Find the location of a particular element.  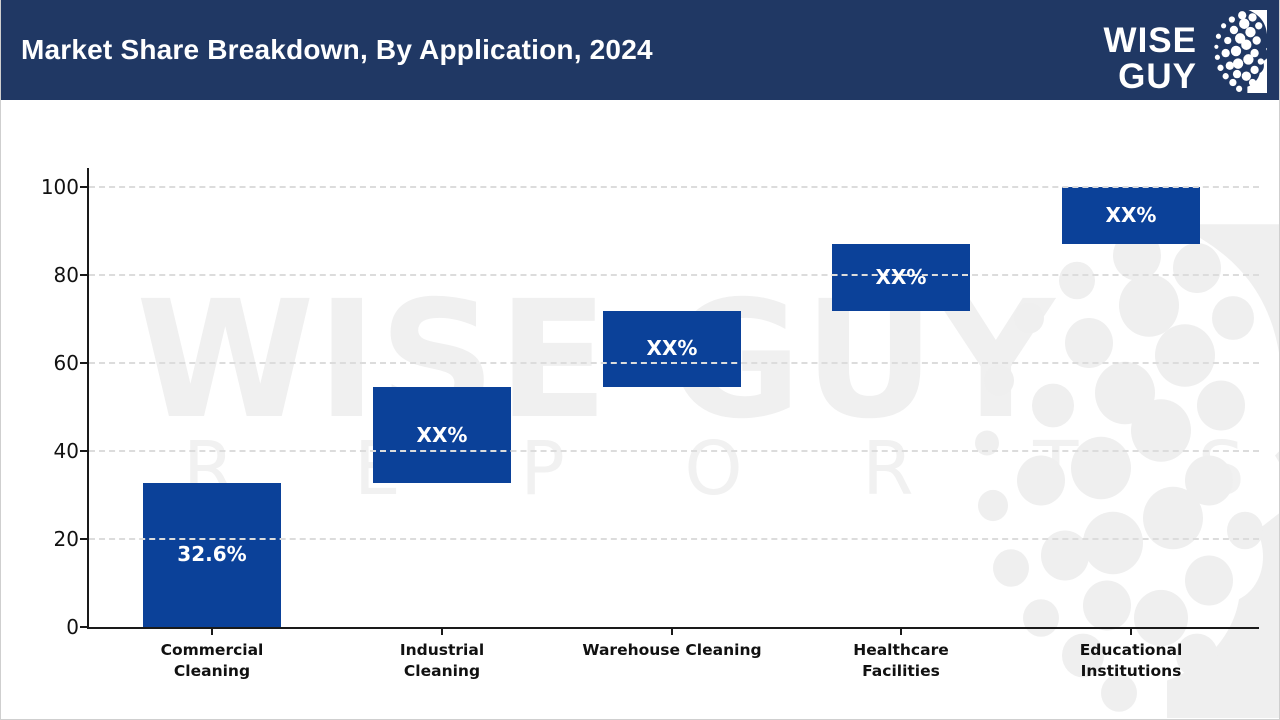

bar-educational-institutions is located at coordinates (1131, 215).